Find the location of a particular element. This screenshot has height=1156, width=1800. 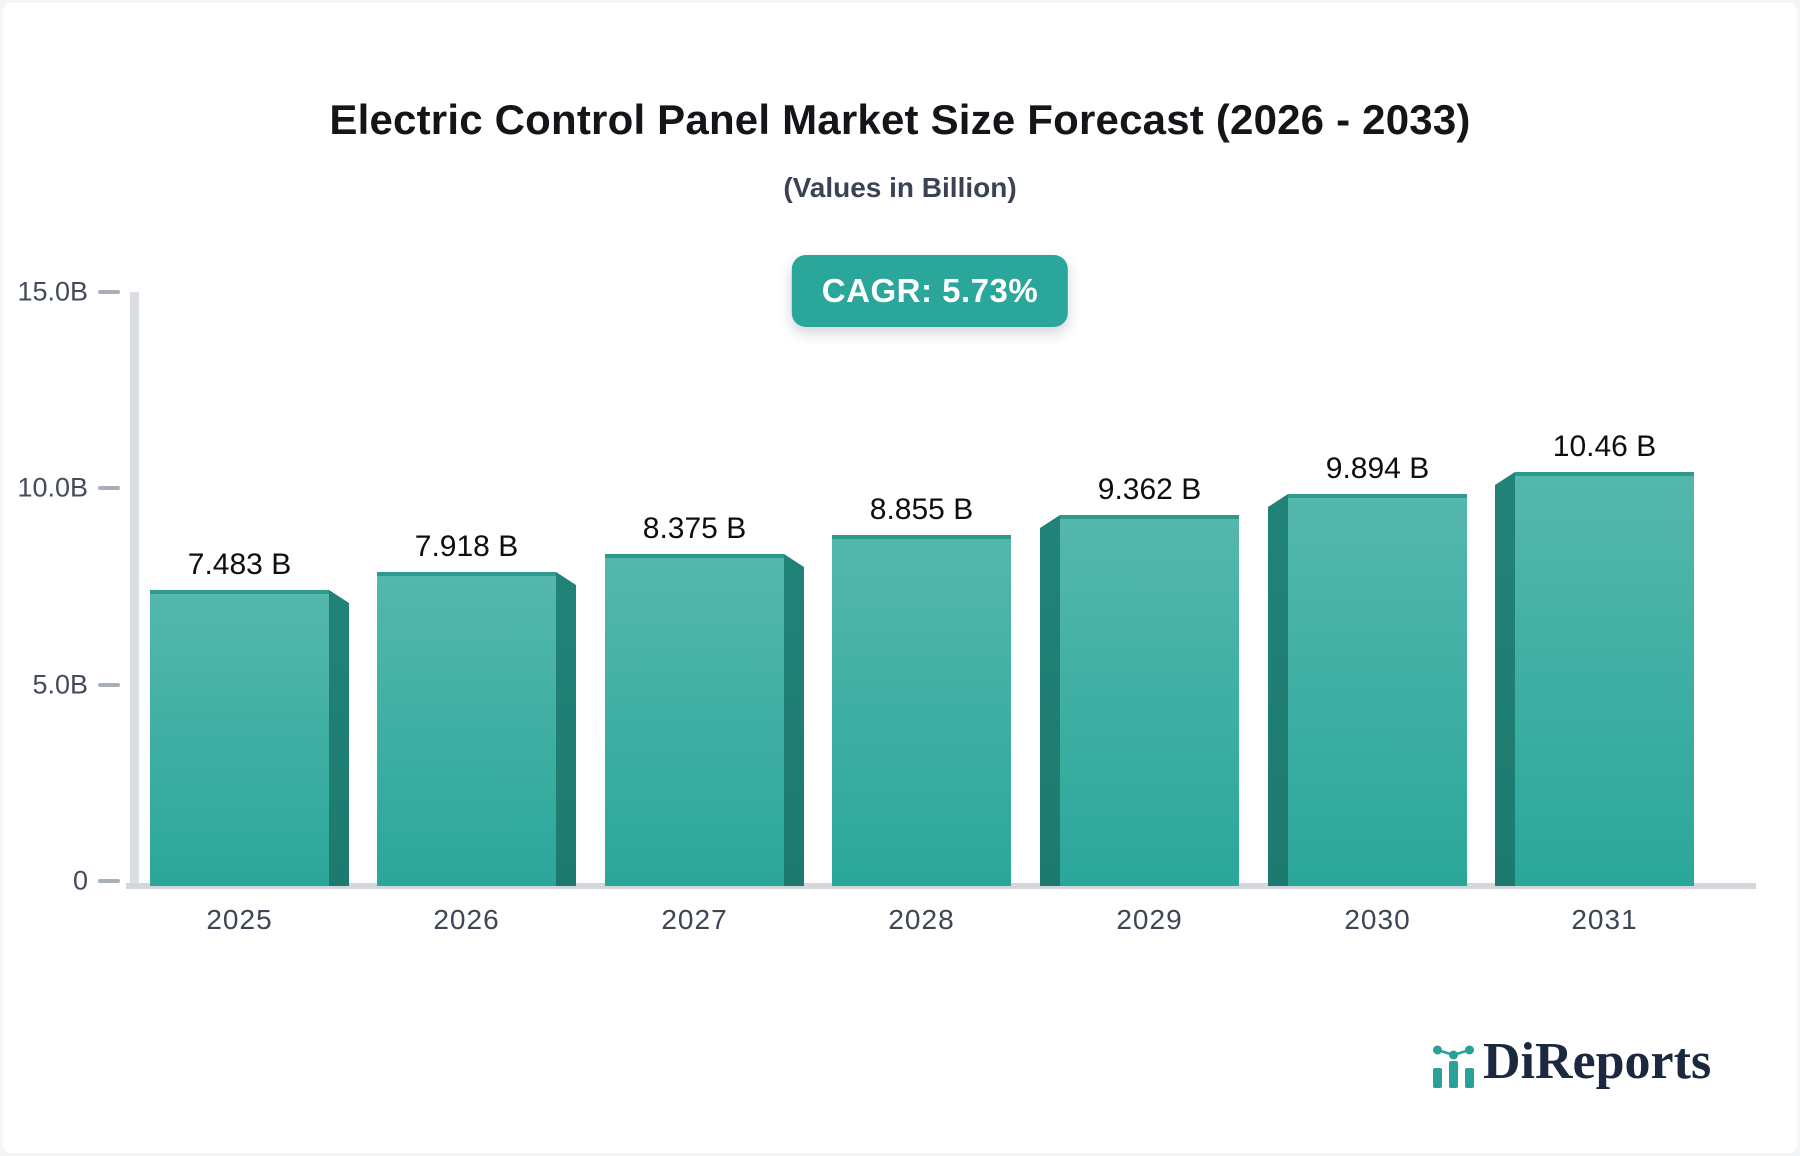

y-tick-label: 0 is located at coordinates (80, 880).